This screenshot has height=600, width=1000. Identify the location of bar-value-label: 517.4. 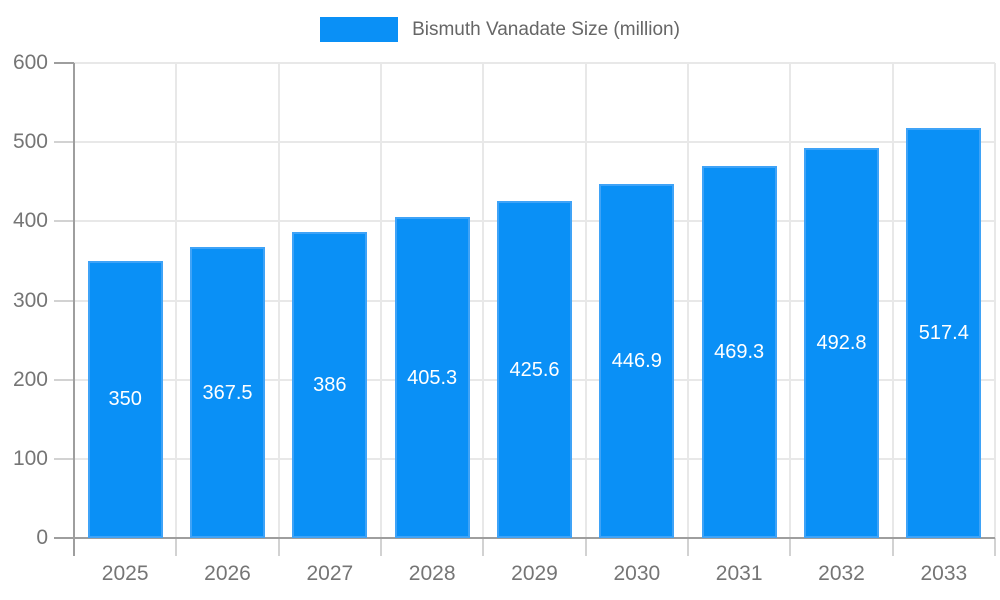
(943, 333).